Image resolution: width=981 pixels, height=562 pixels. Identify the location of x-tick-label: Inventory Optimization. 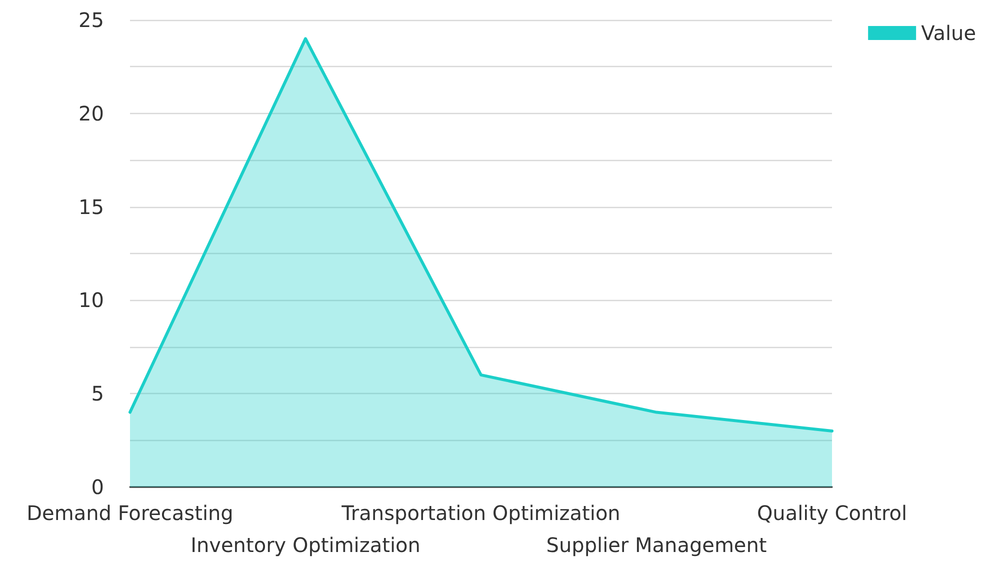
(305, 545).